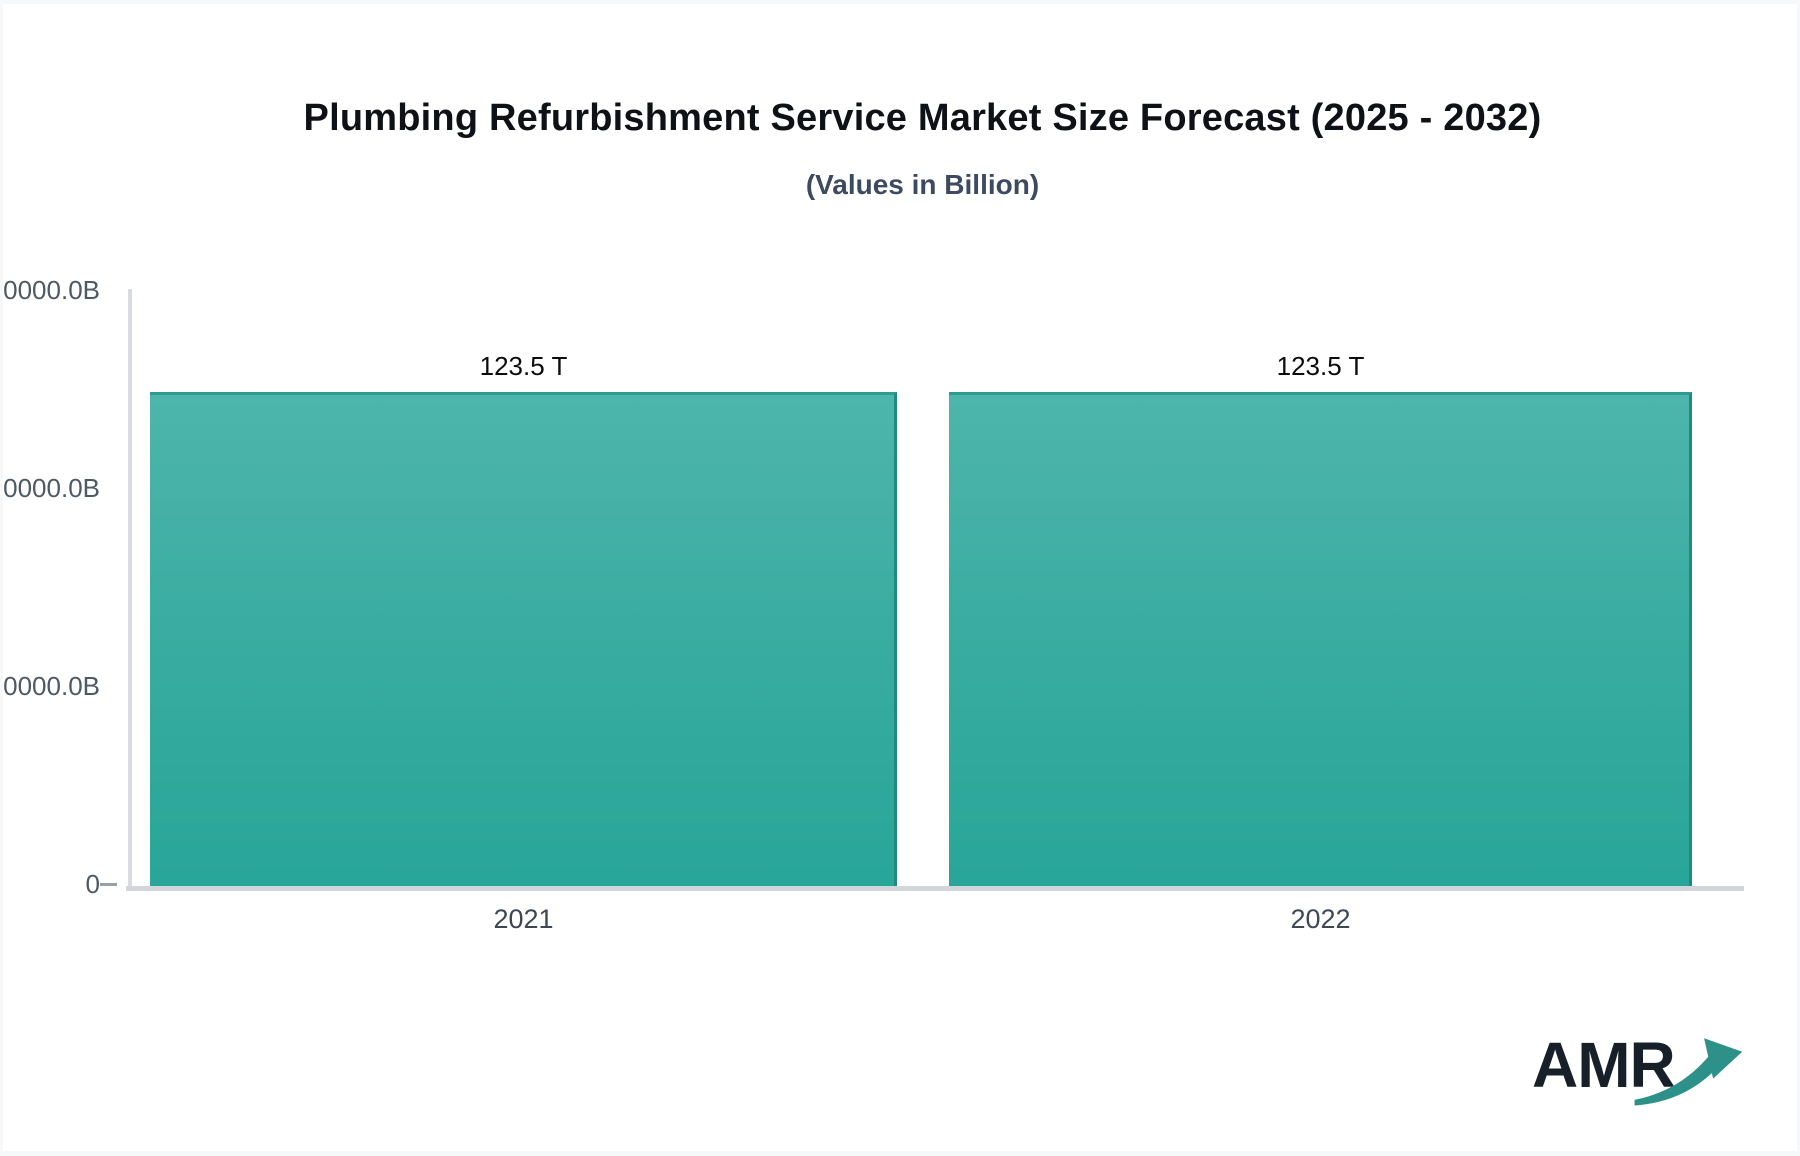 This screenshot has height=1156, width=1800. Describe the element at coordinates (935, 888) in the screenshot. I see `x-axis-line` at that location.